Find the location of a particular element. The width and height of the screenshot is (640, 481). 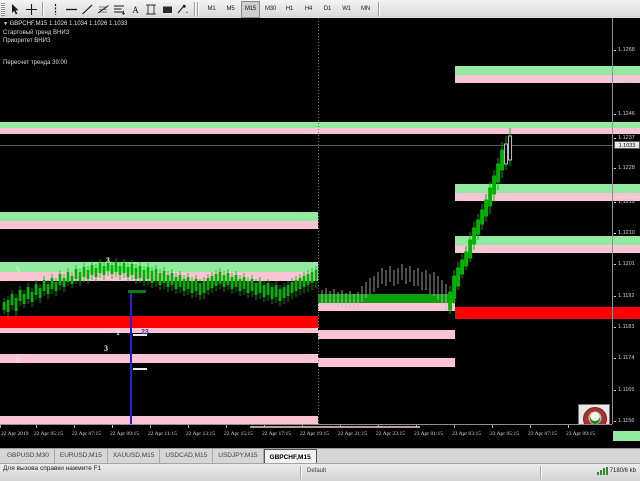

tab-usdjpy-m15: USDJPY,M15 is located at coordinates (238, 456).